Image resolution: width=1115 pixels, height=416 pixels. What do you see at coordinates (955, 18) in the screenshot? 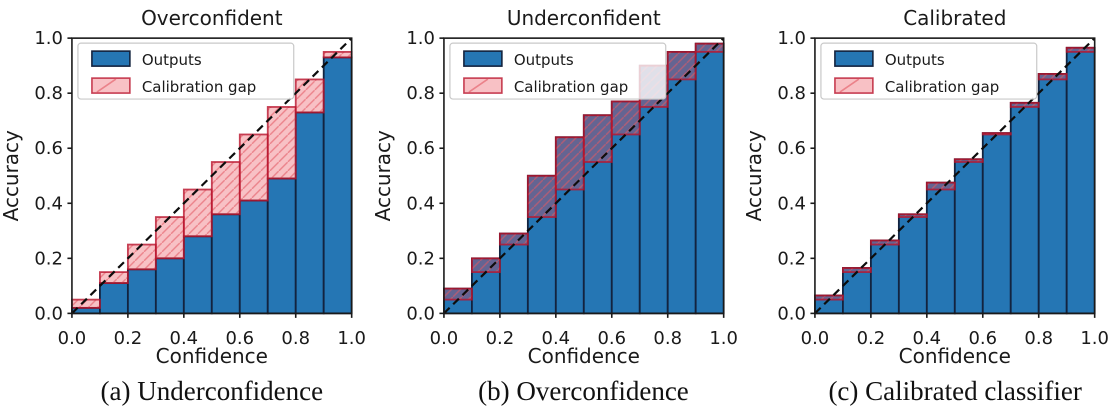
I see `panel-title: Calibrated` at bounding box center [955, 18].